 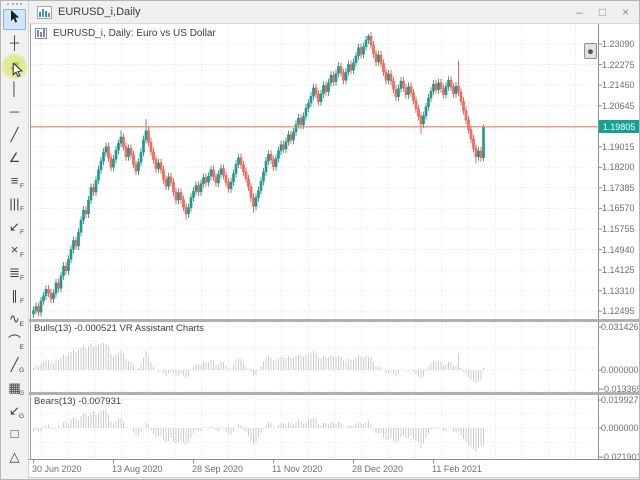 I want to click on horizontal-line-icon: ─, so click(x=14, y=111).